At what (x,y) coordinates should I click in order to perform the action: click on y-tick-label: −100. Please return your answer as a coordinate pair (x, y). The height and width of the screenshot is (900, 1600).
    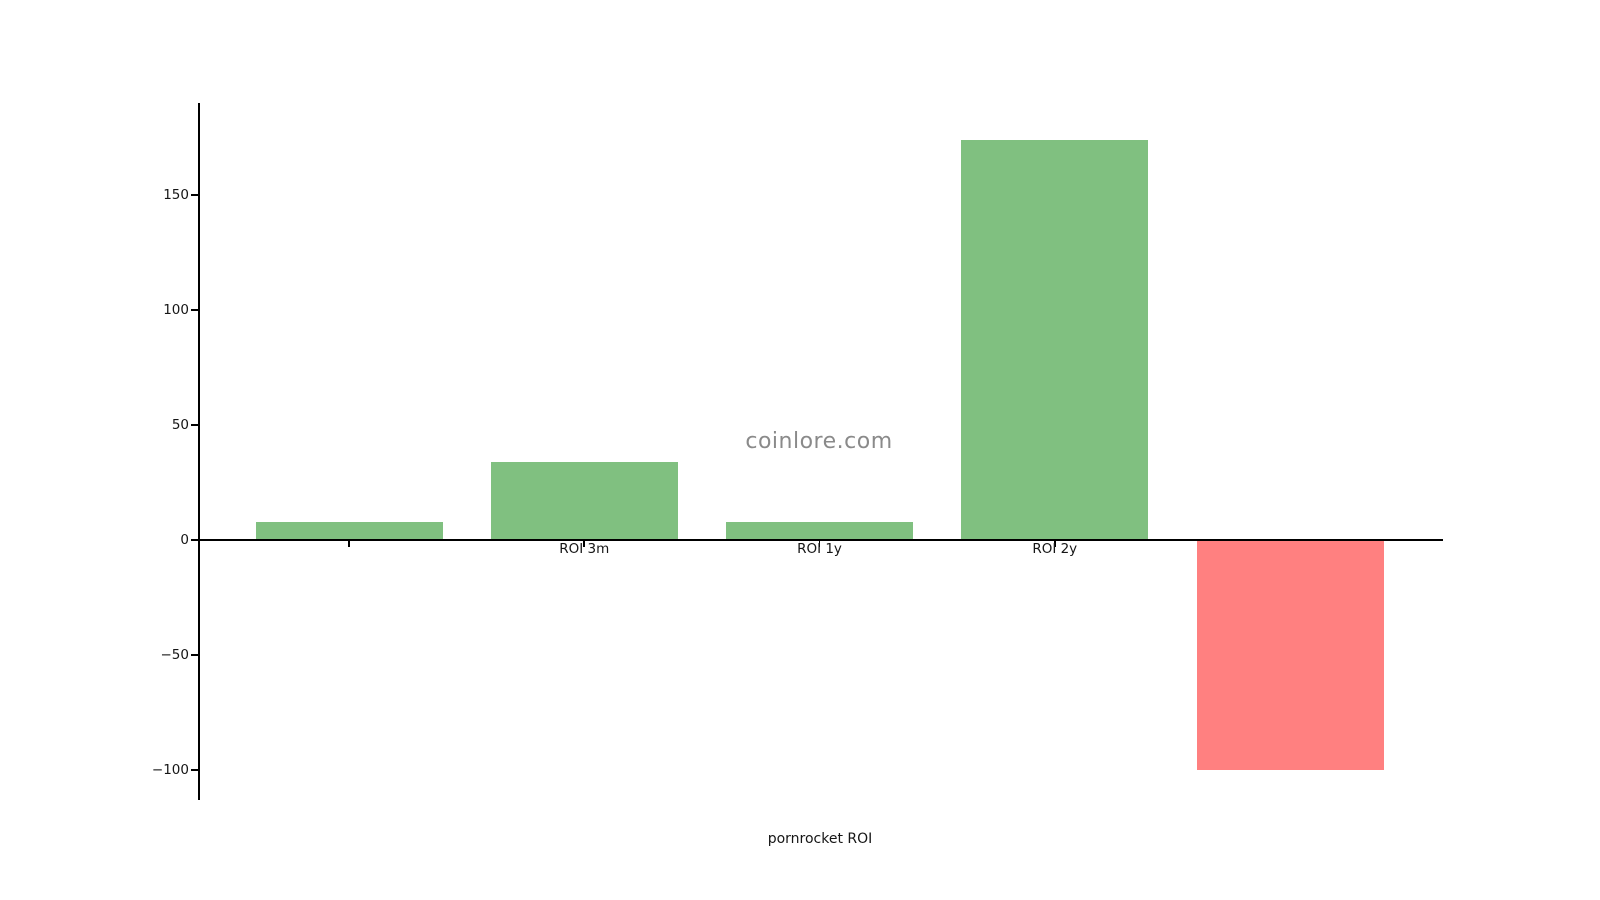
    Looking at the image, I should click on (170, 770).